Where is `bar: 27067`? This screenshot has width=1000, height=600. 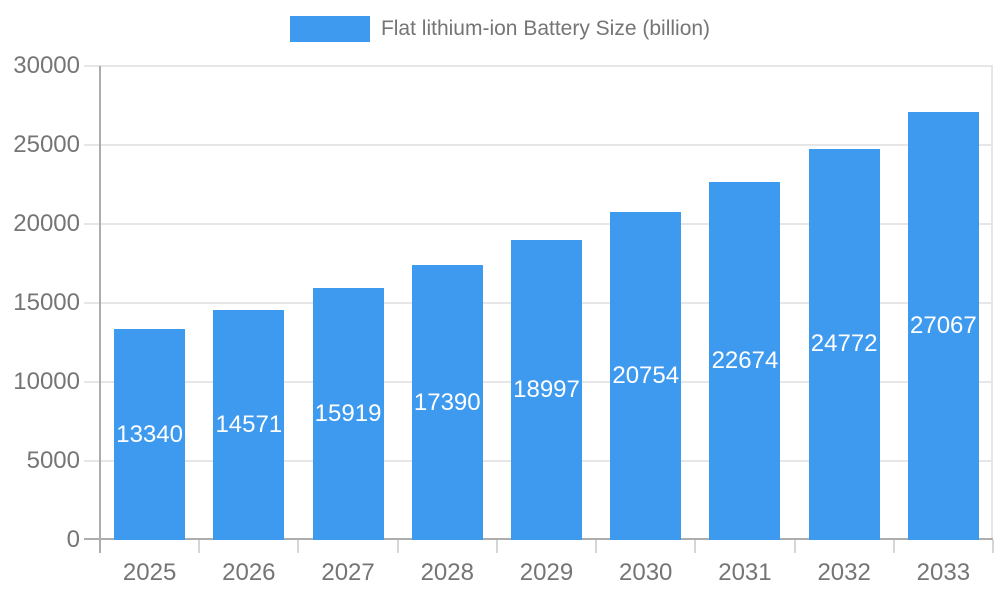
bar: 27067 is located at coordinates (943, 326).